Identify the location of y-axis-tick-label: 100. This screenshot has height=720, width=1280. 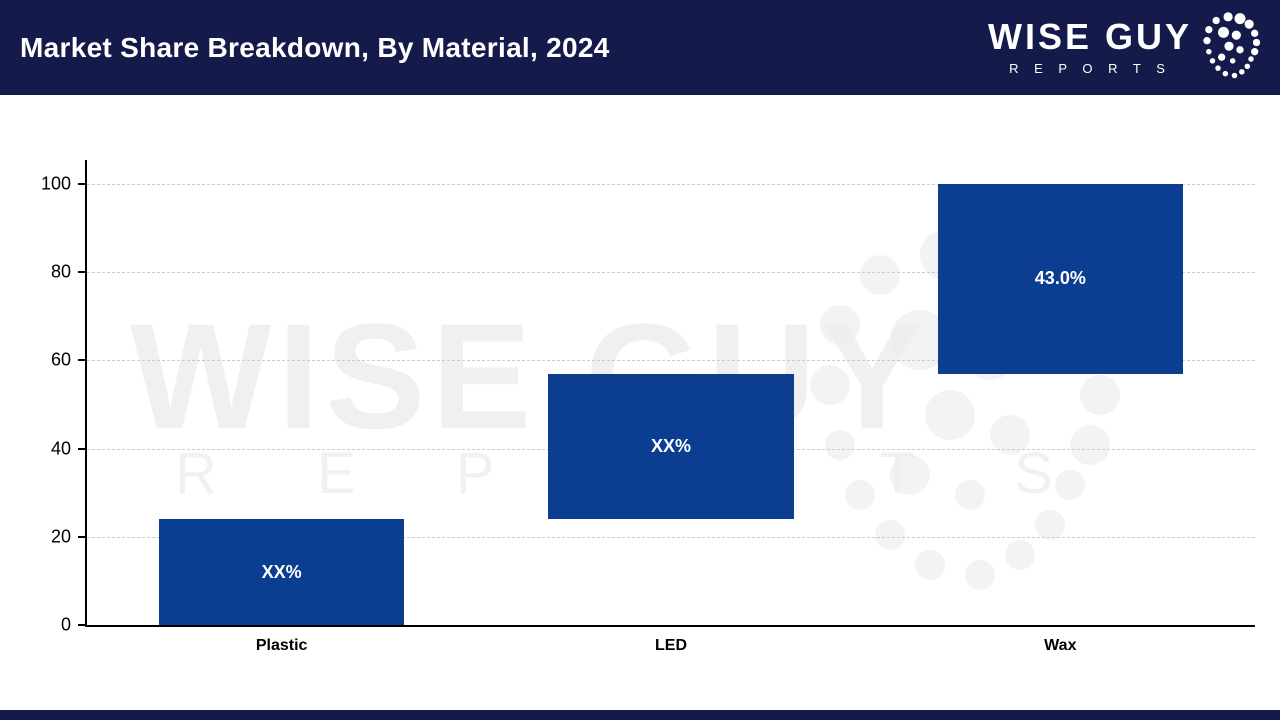
(55, 183).